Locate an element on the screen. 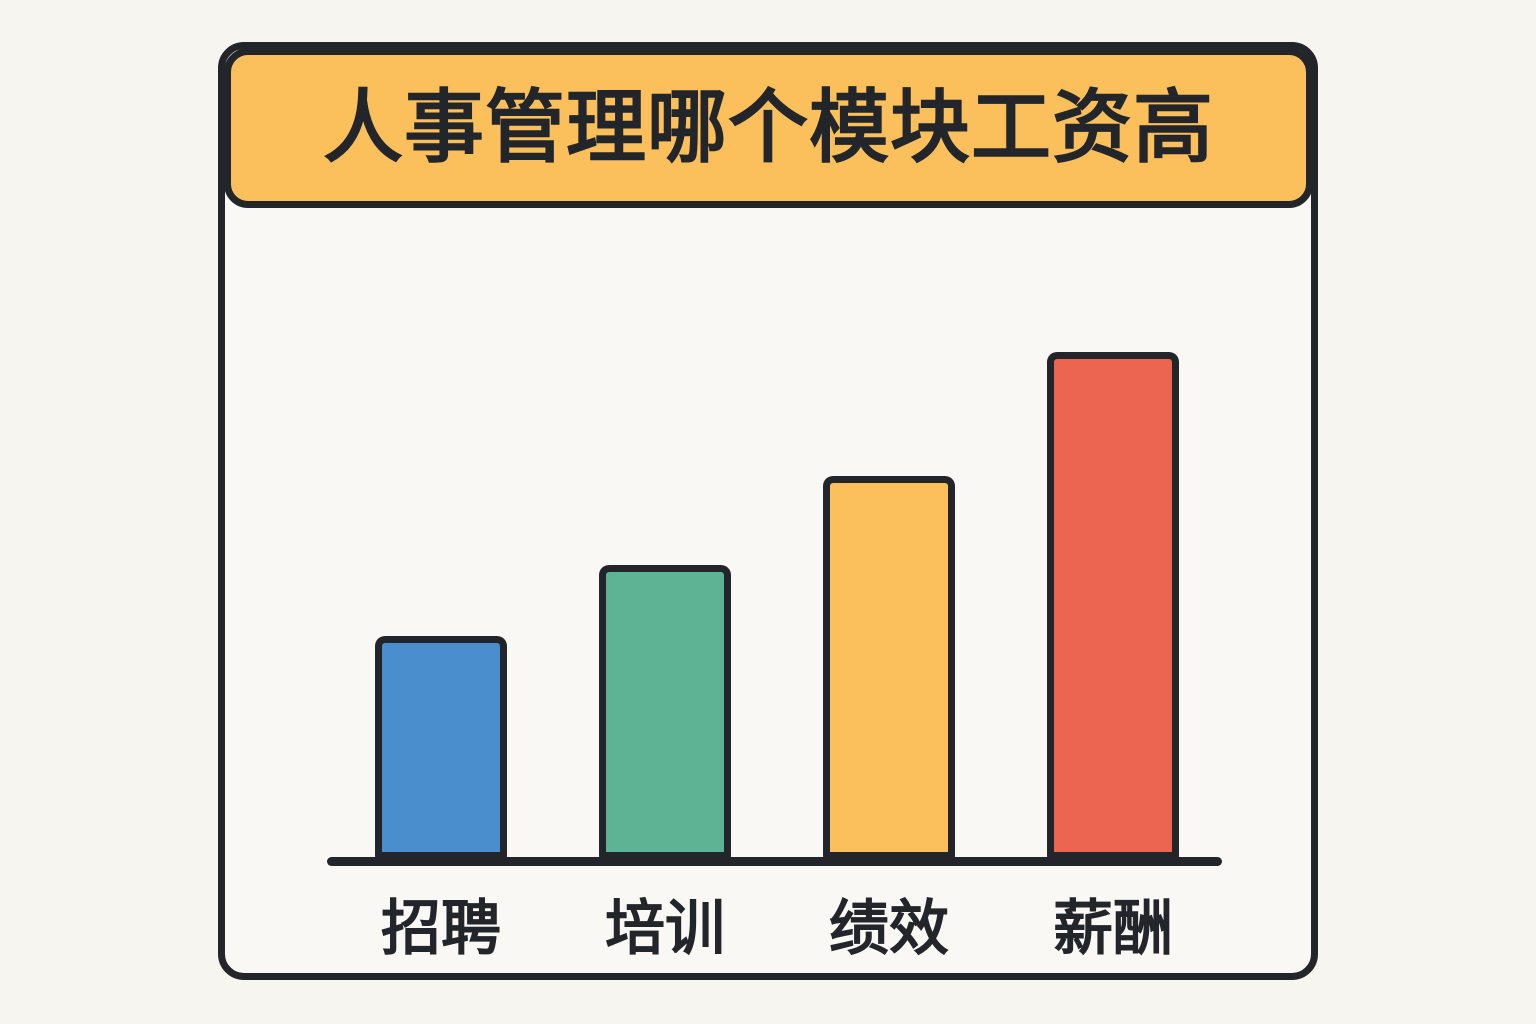 The width and height of the screenshot is (1536, 1024). page-title: 人事管理哪个模块工资高 is located at coordinates (768, 127).